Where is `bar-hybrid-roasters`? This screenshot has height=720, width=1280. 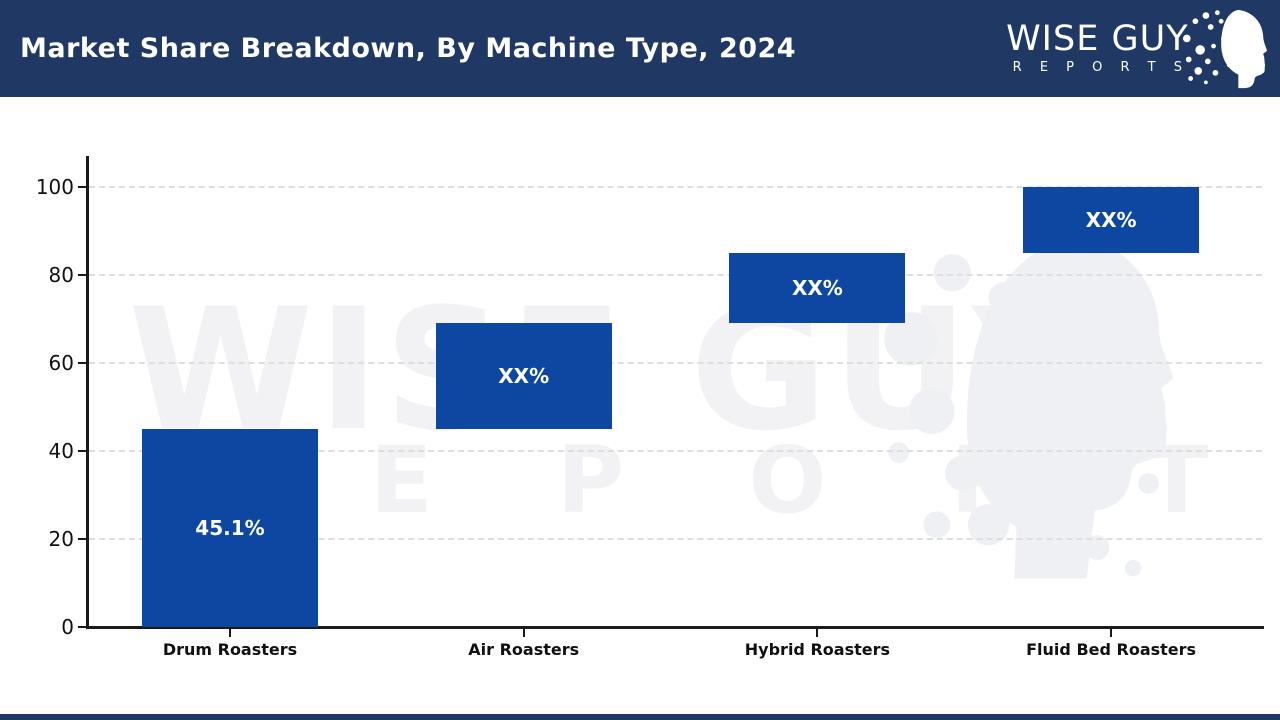
bar-hybrid-roasters is located at coordinates (817, 288).